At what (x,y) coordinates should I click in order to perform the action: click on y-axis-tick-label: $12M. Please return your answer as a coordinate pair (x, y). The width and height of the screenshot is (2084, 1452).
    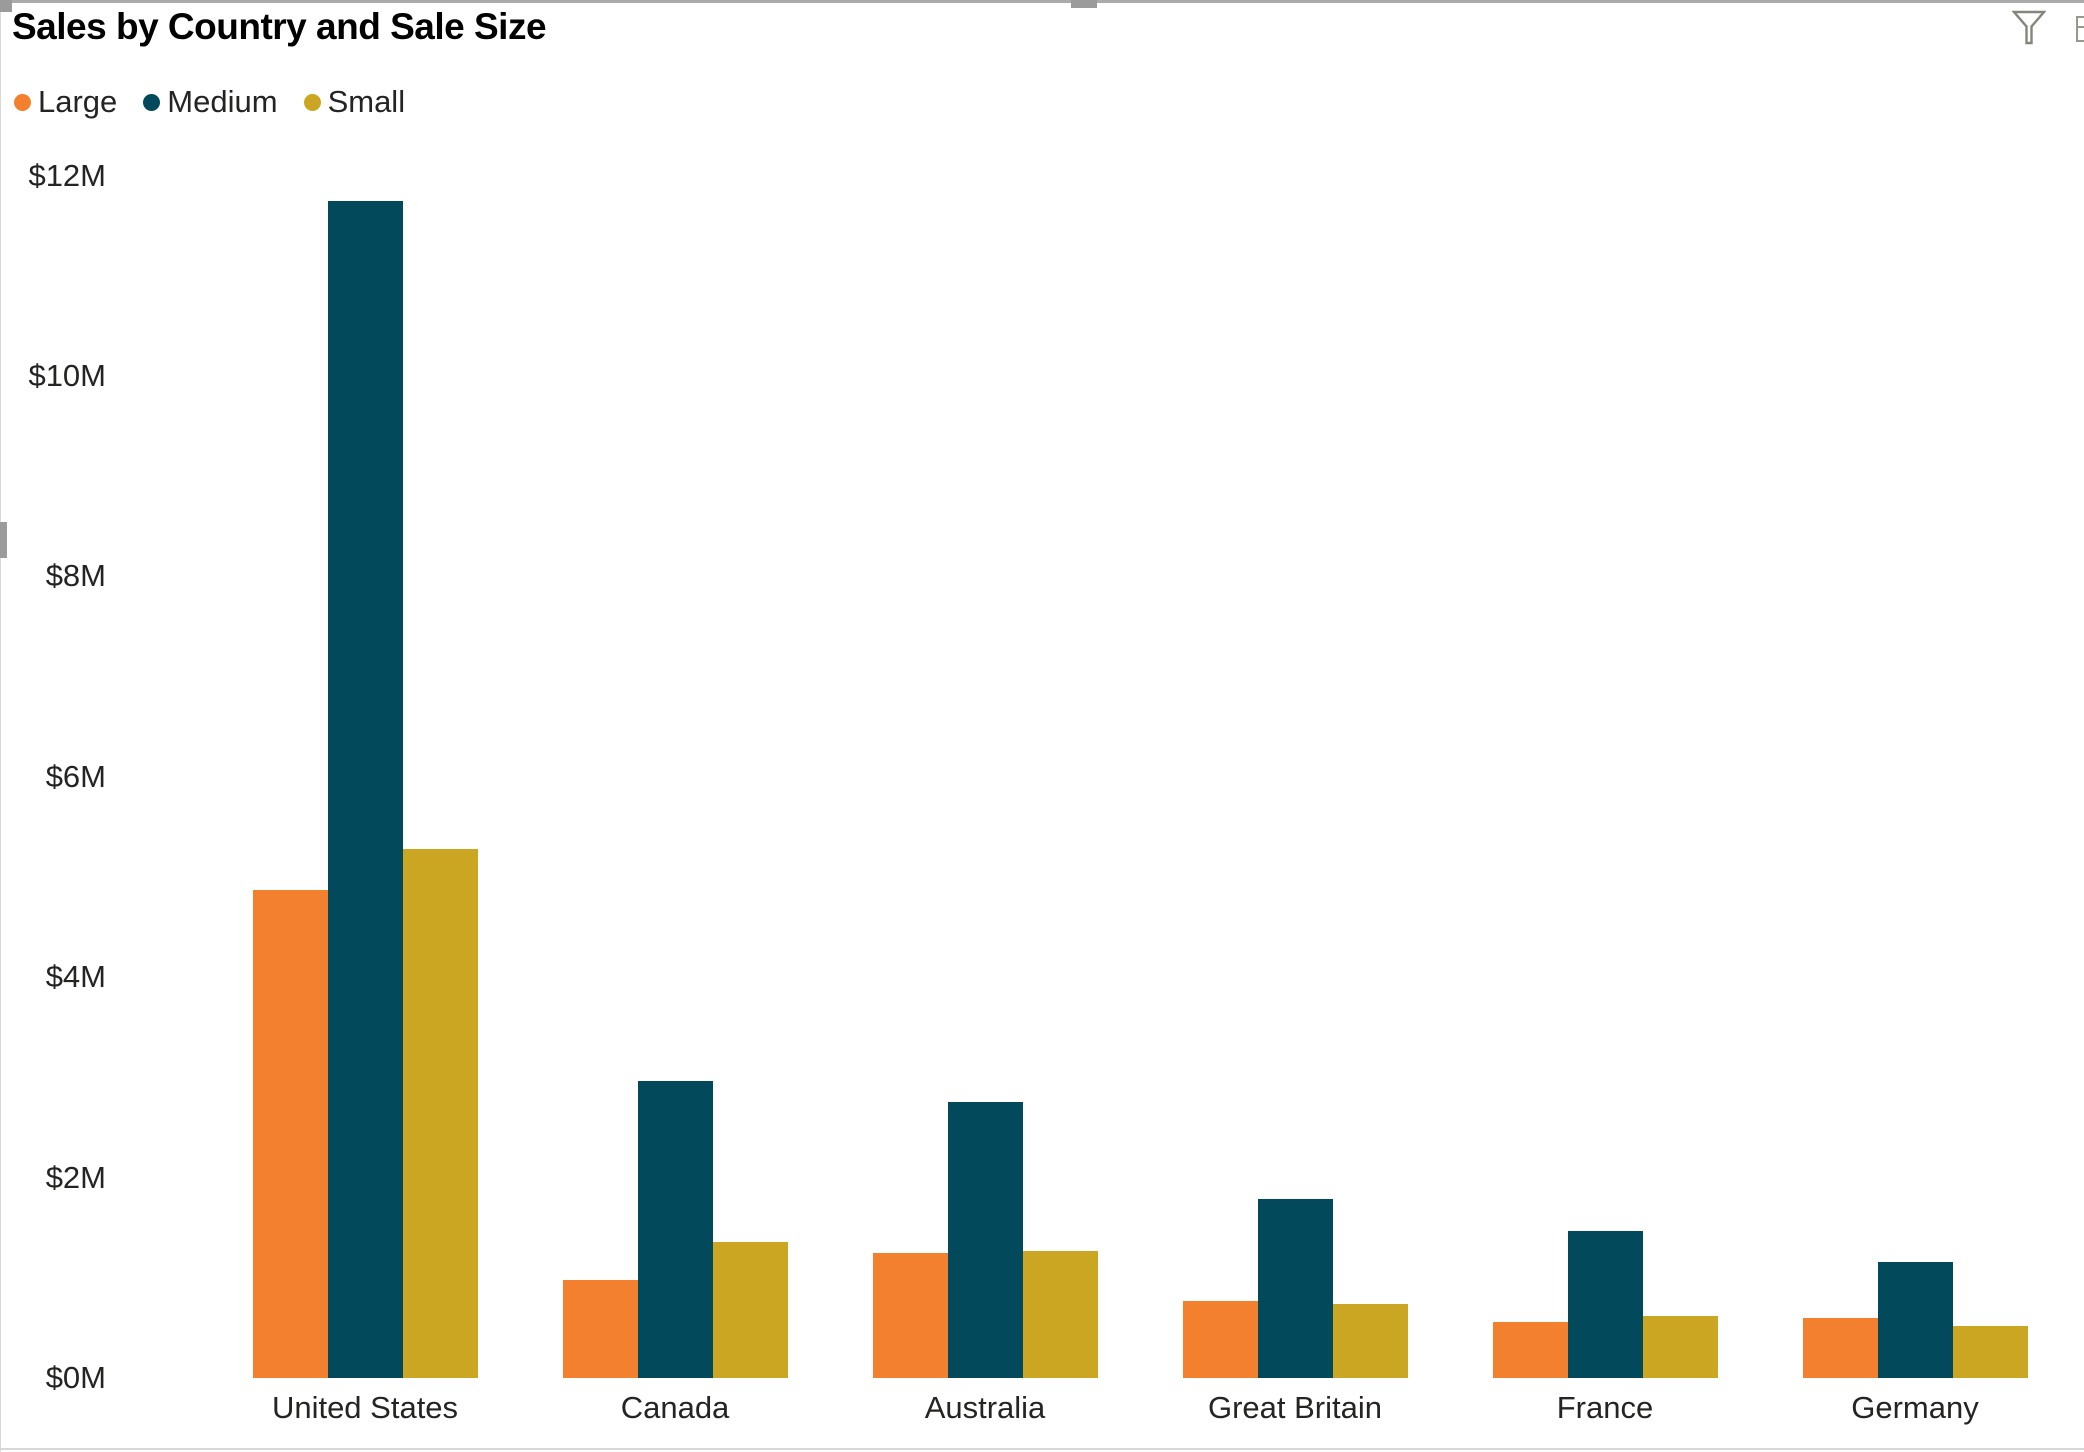
    Looking at the image, I should click on (67, 175).